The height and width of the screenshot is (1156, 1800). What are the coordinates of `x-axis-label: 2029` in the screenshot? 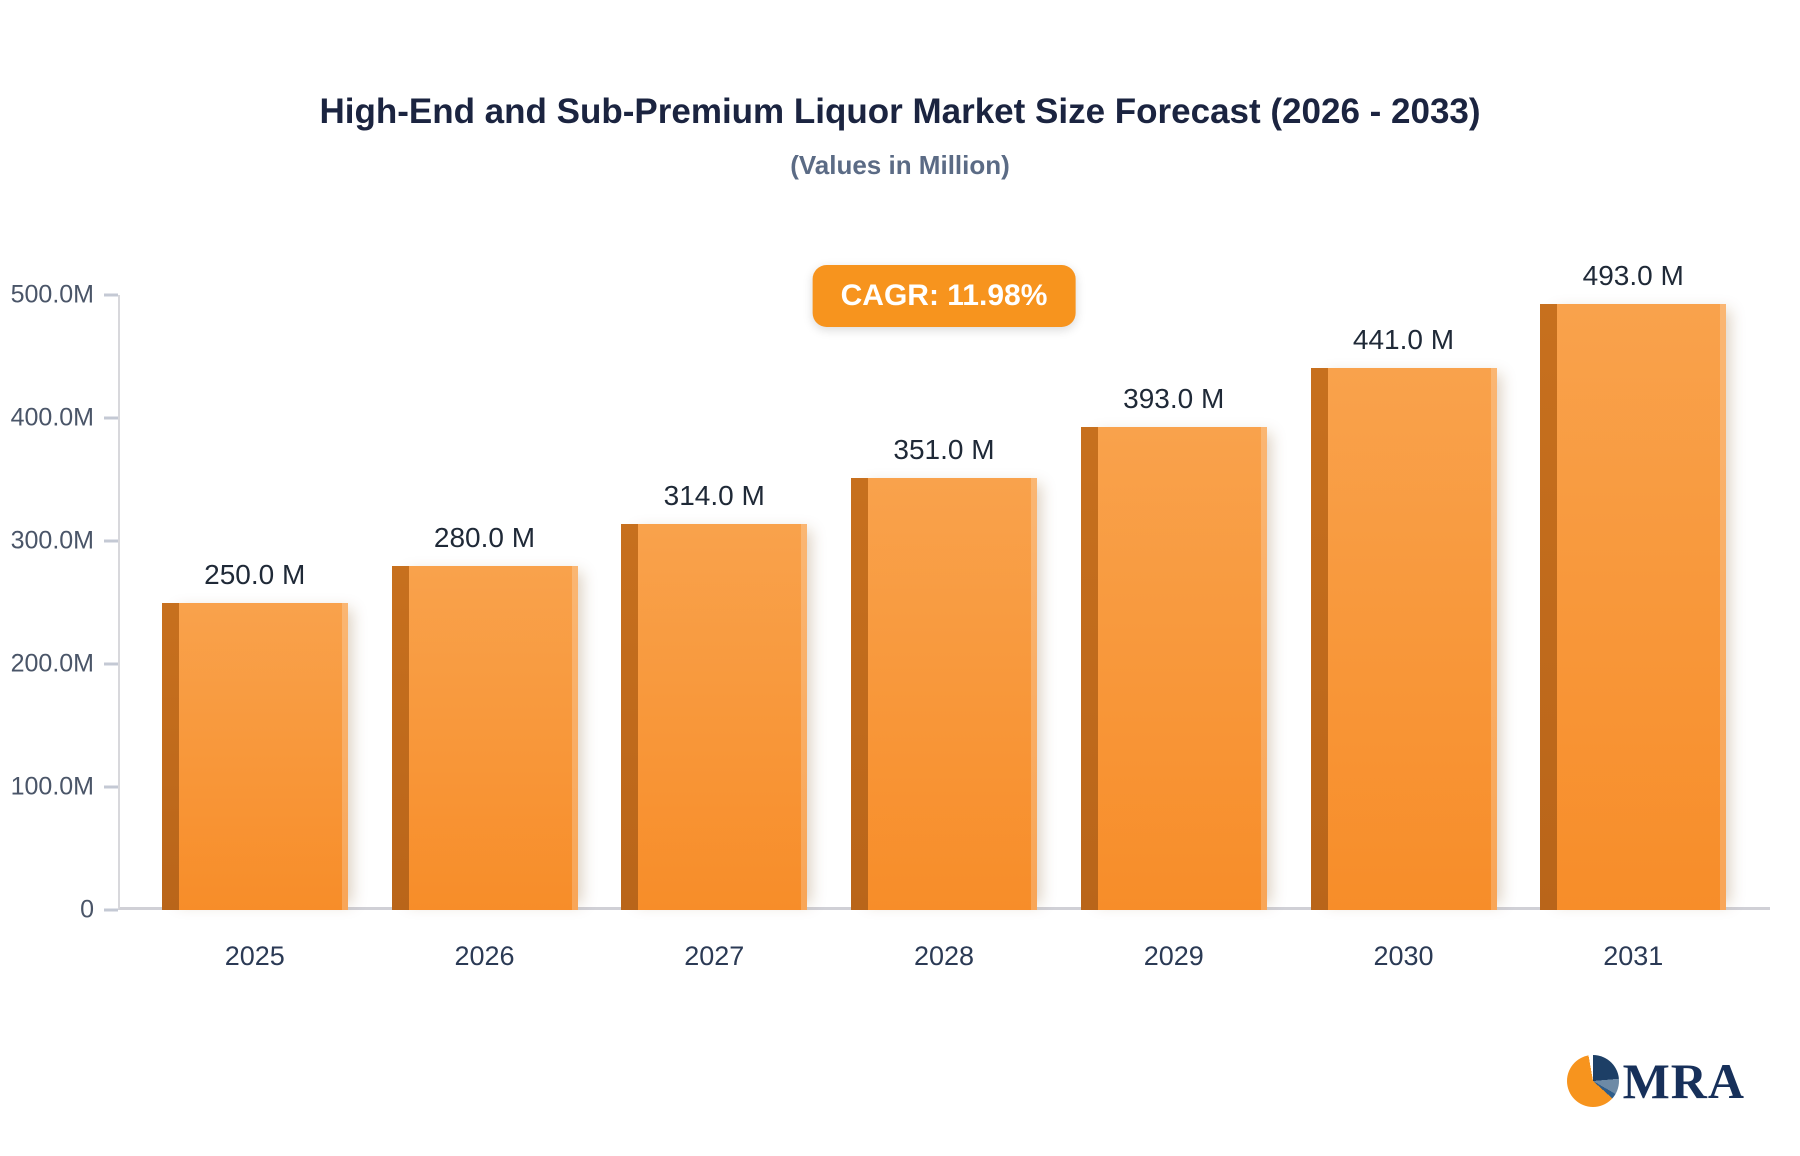 It's located at (1173, 956).